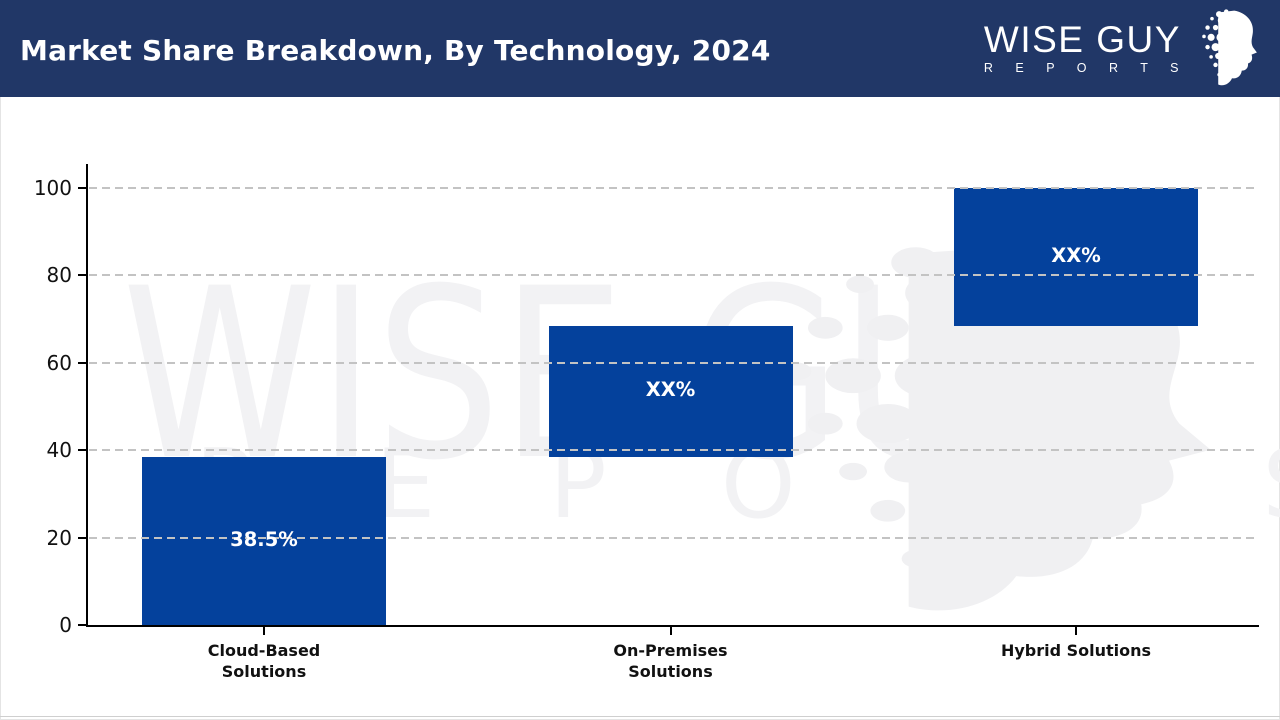  What do you see at coordinates (65, 625) in the screenshot?
I see `y-tick-label: 0` at bounding box center [65, 625].